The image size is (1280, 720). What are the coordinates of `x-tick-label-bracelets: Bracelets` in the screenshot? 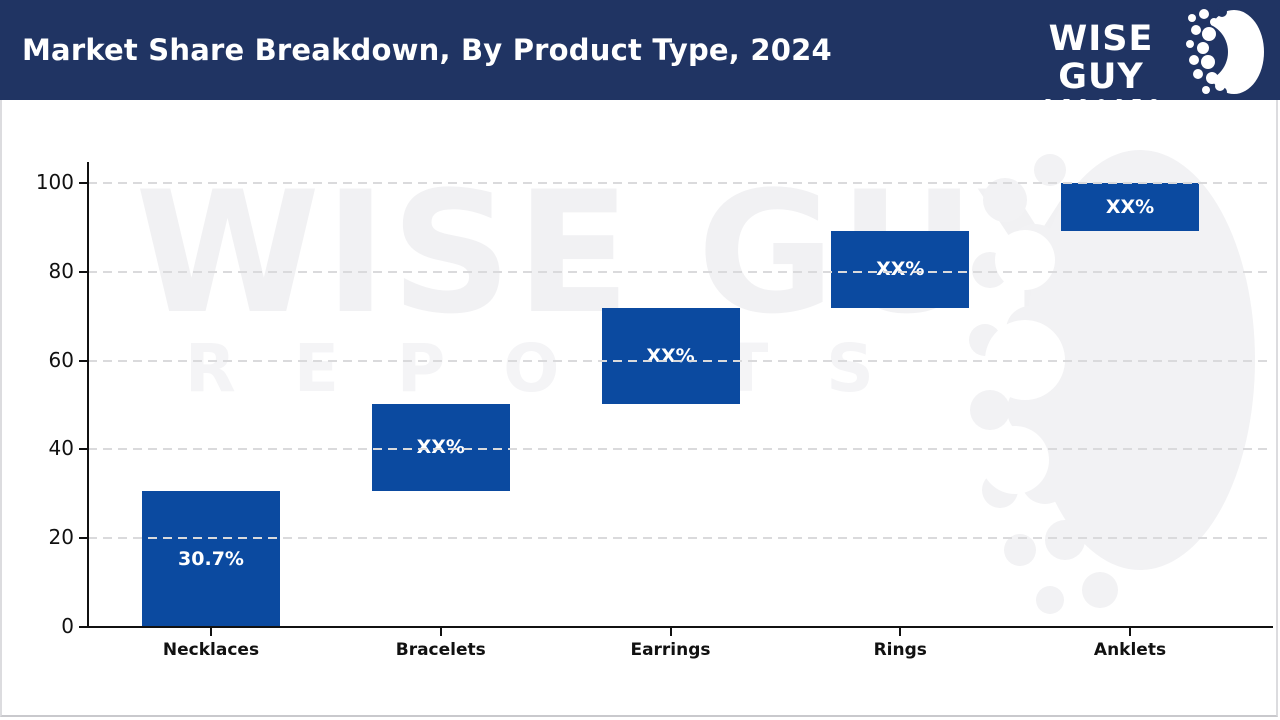 It's located at (440, 650).